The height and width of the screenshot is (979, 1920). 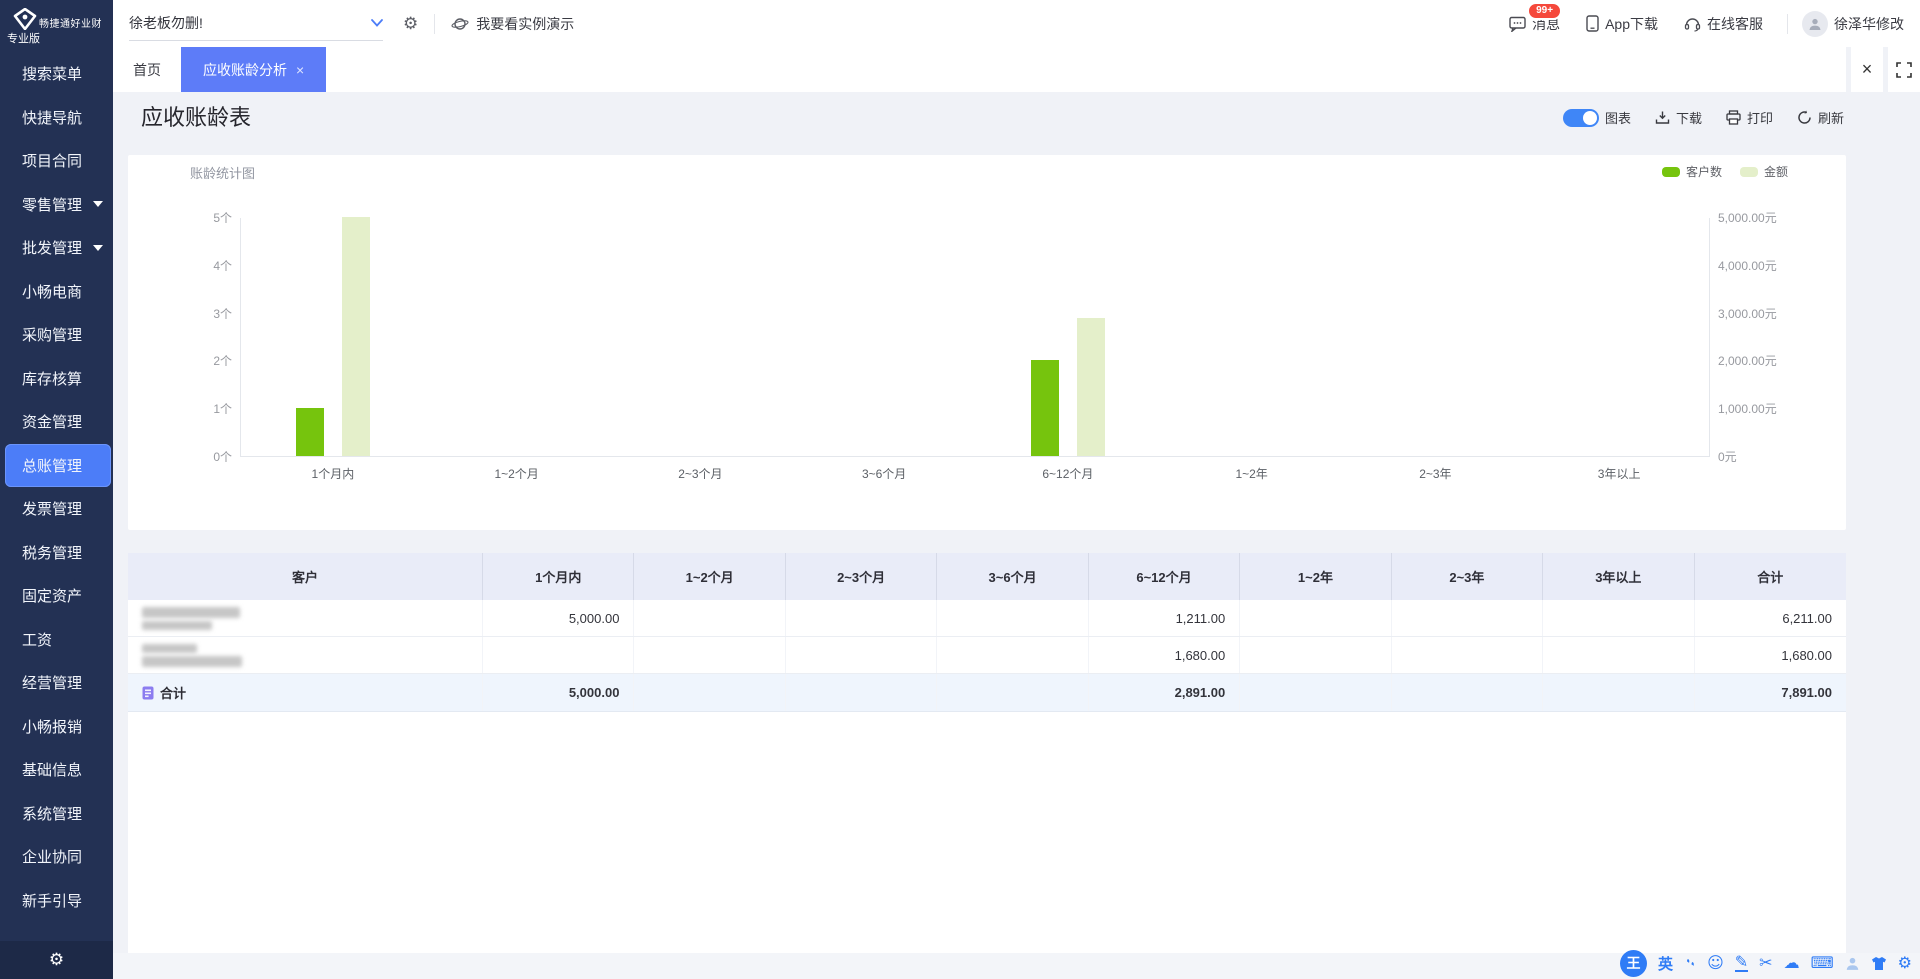 I want to click on axis-tick-right: 0元, so click(x=1727, y=457).